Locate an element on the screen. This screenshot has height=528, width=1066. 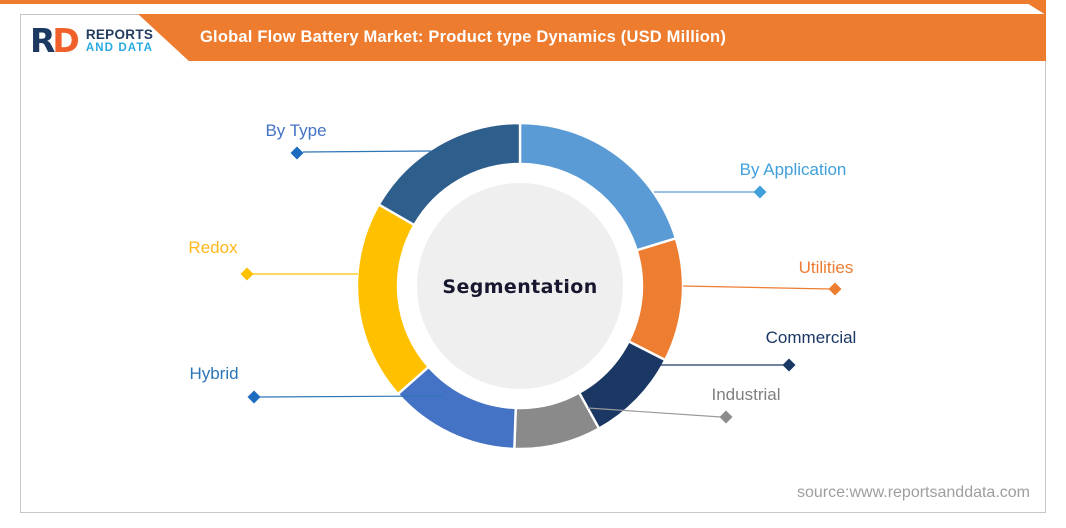
label-utilities: Utilities is located at coordinates (826, 267).